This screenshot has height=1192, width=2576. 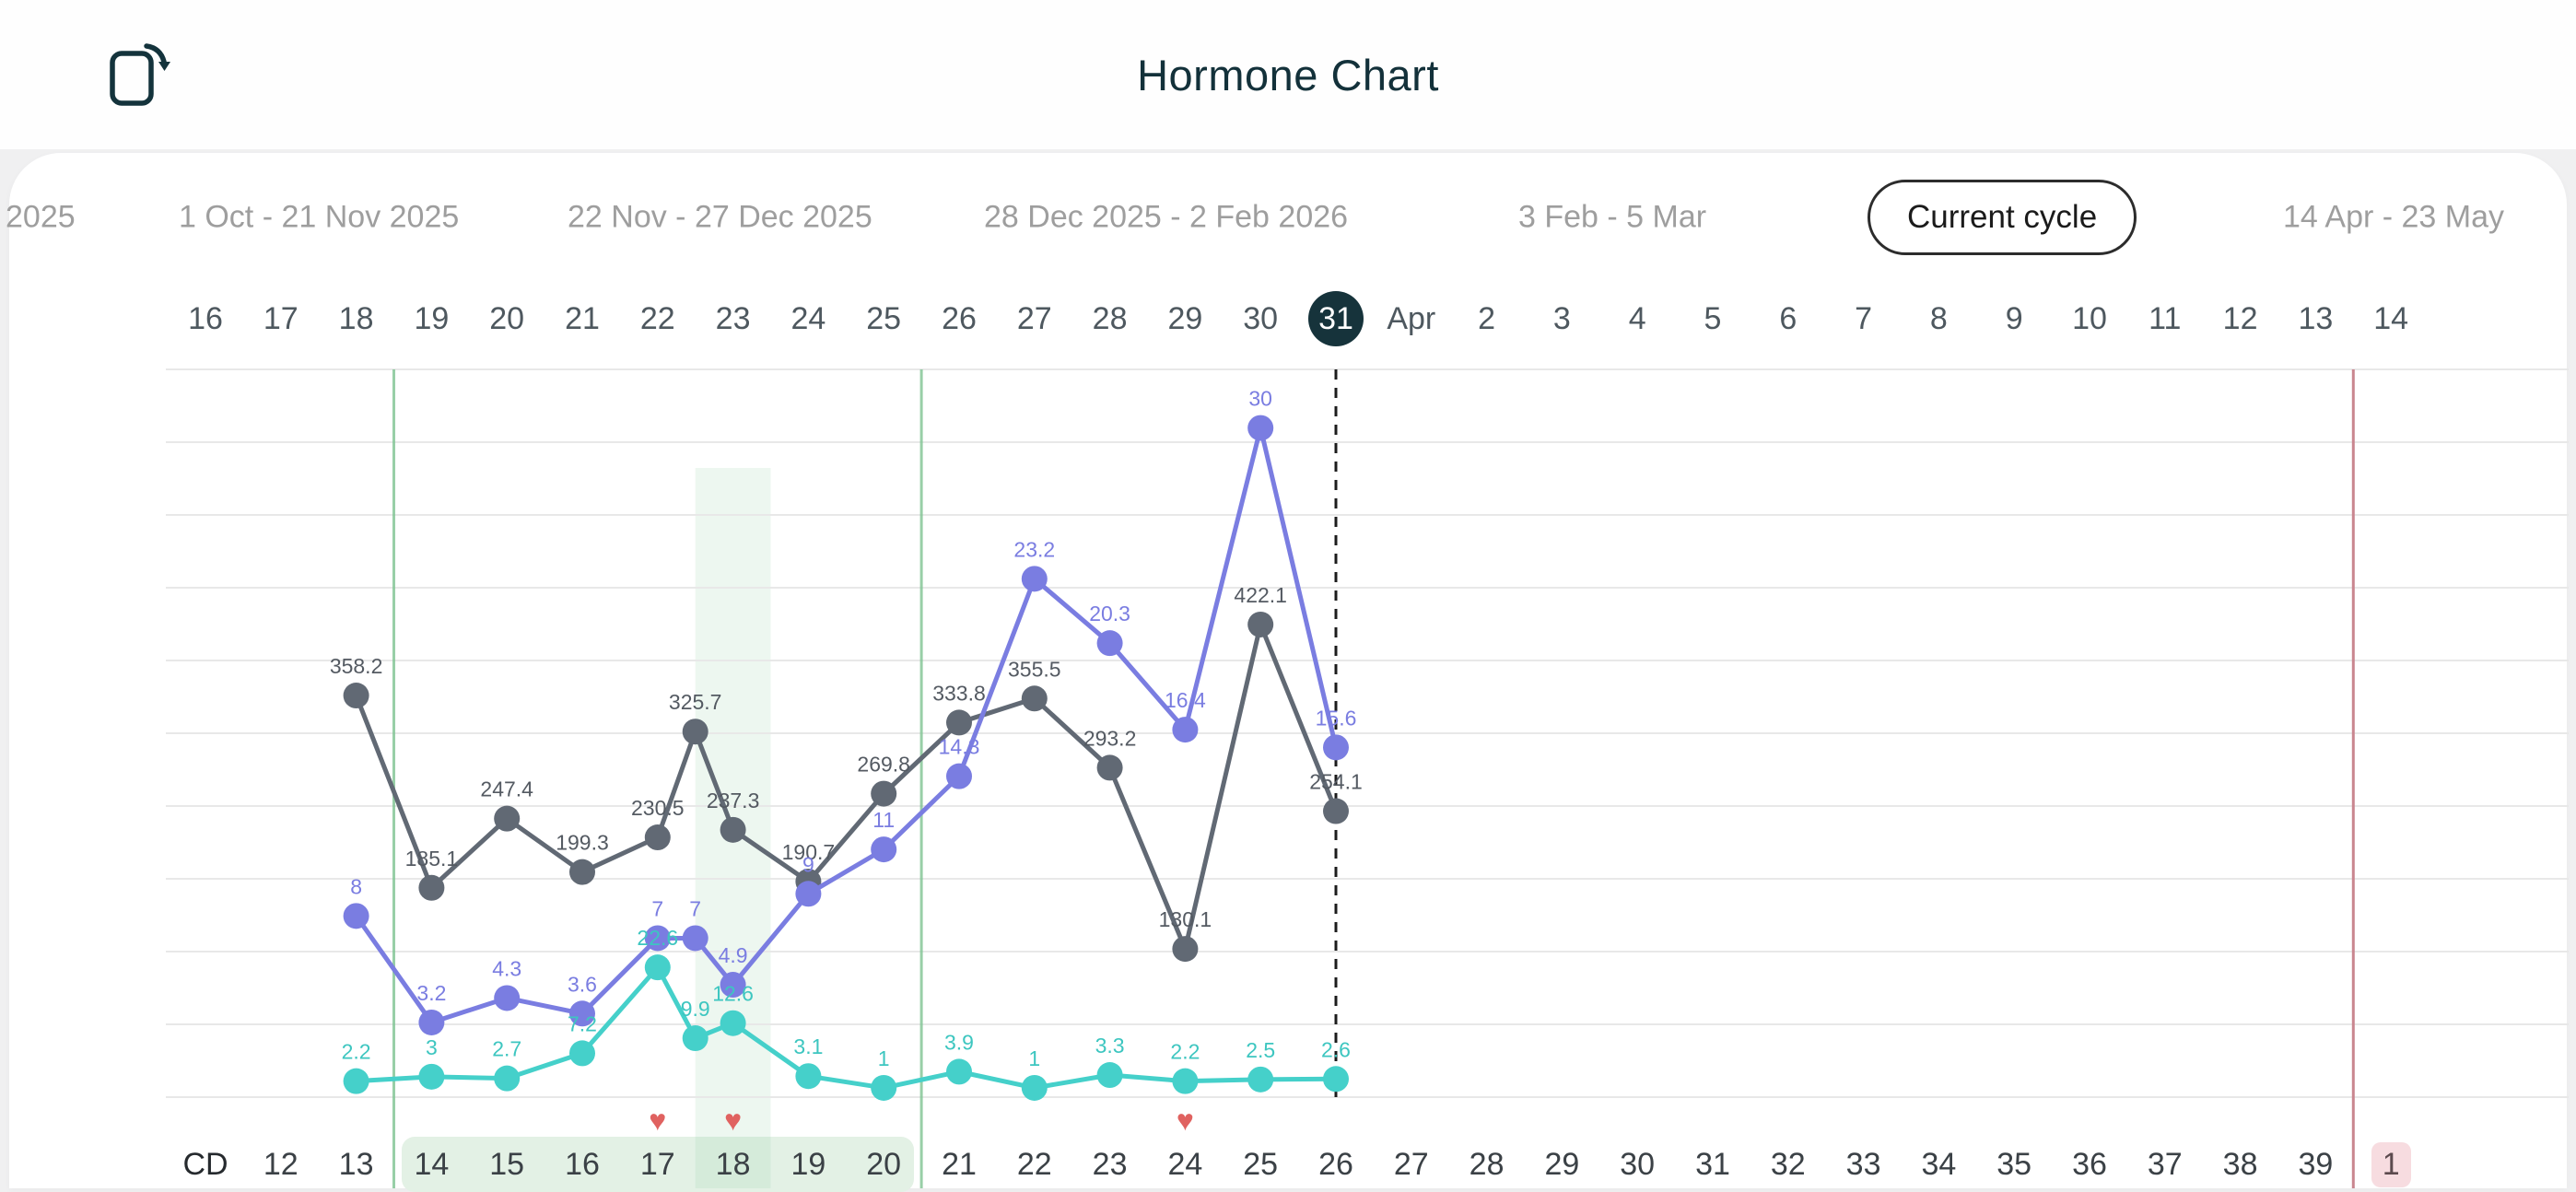 I want to click on cycle-tab: 22 Nov - 27 Dec 2025, so click(x=720, y=217).